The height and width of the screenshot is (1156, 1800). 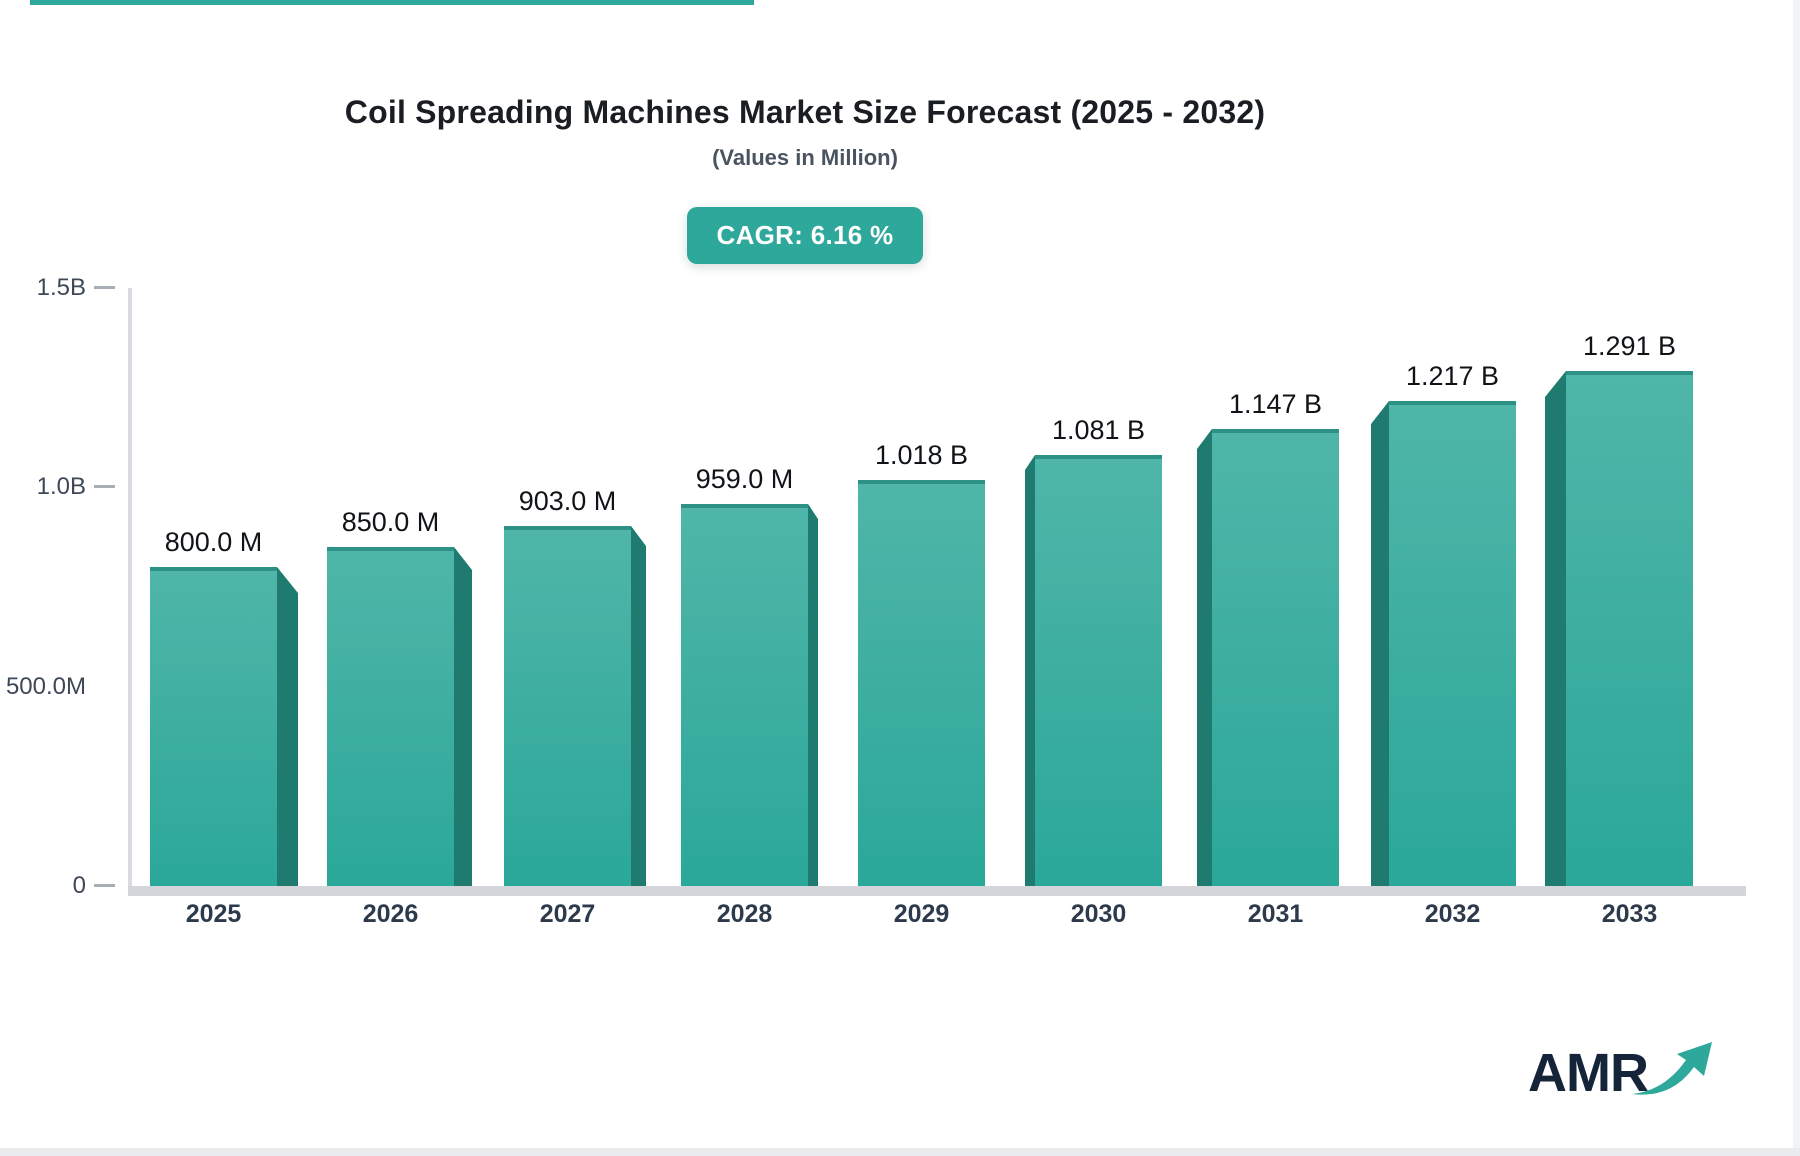 I want to click on bar-2031, so click(x=1275, y=657).